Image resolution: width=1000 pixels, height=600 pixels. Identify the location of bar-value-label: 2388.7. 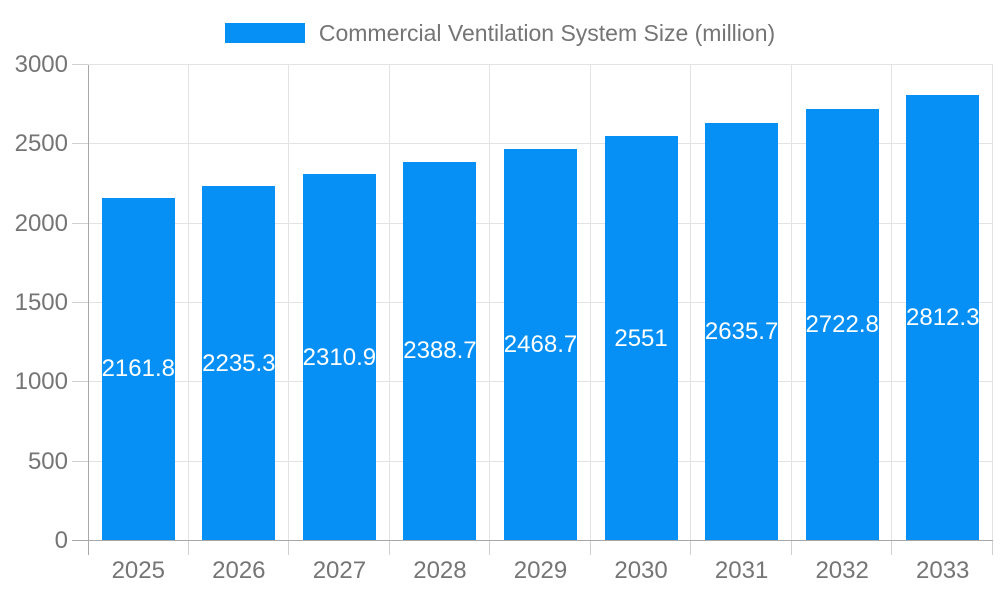
(440, 351).